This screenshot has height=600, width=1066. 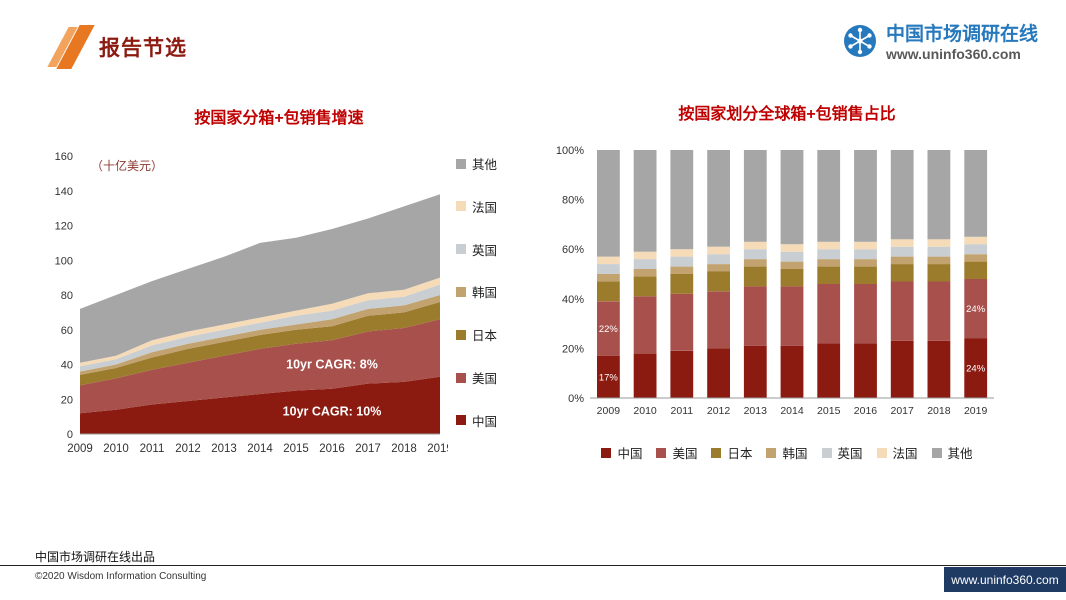 What do you see at coordinates (67, 331) in the screenshot?
I see `svg-text: 60` at bounding box center [67, 331].